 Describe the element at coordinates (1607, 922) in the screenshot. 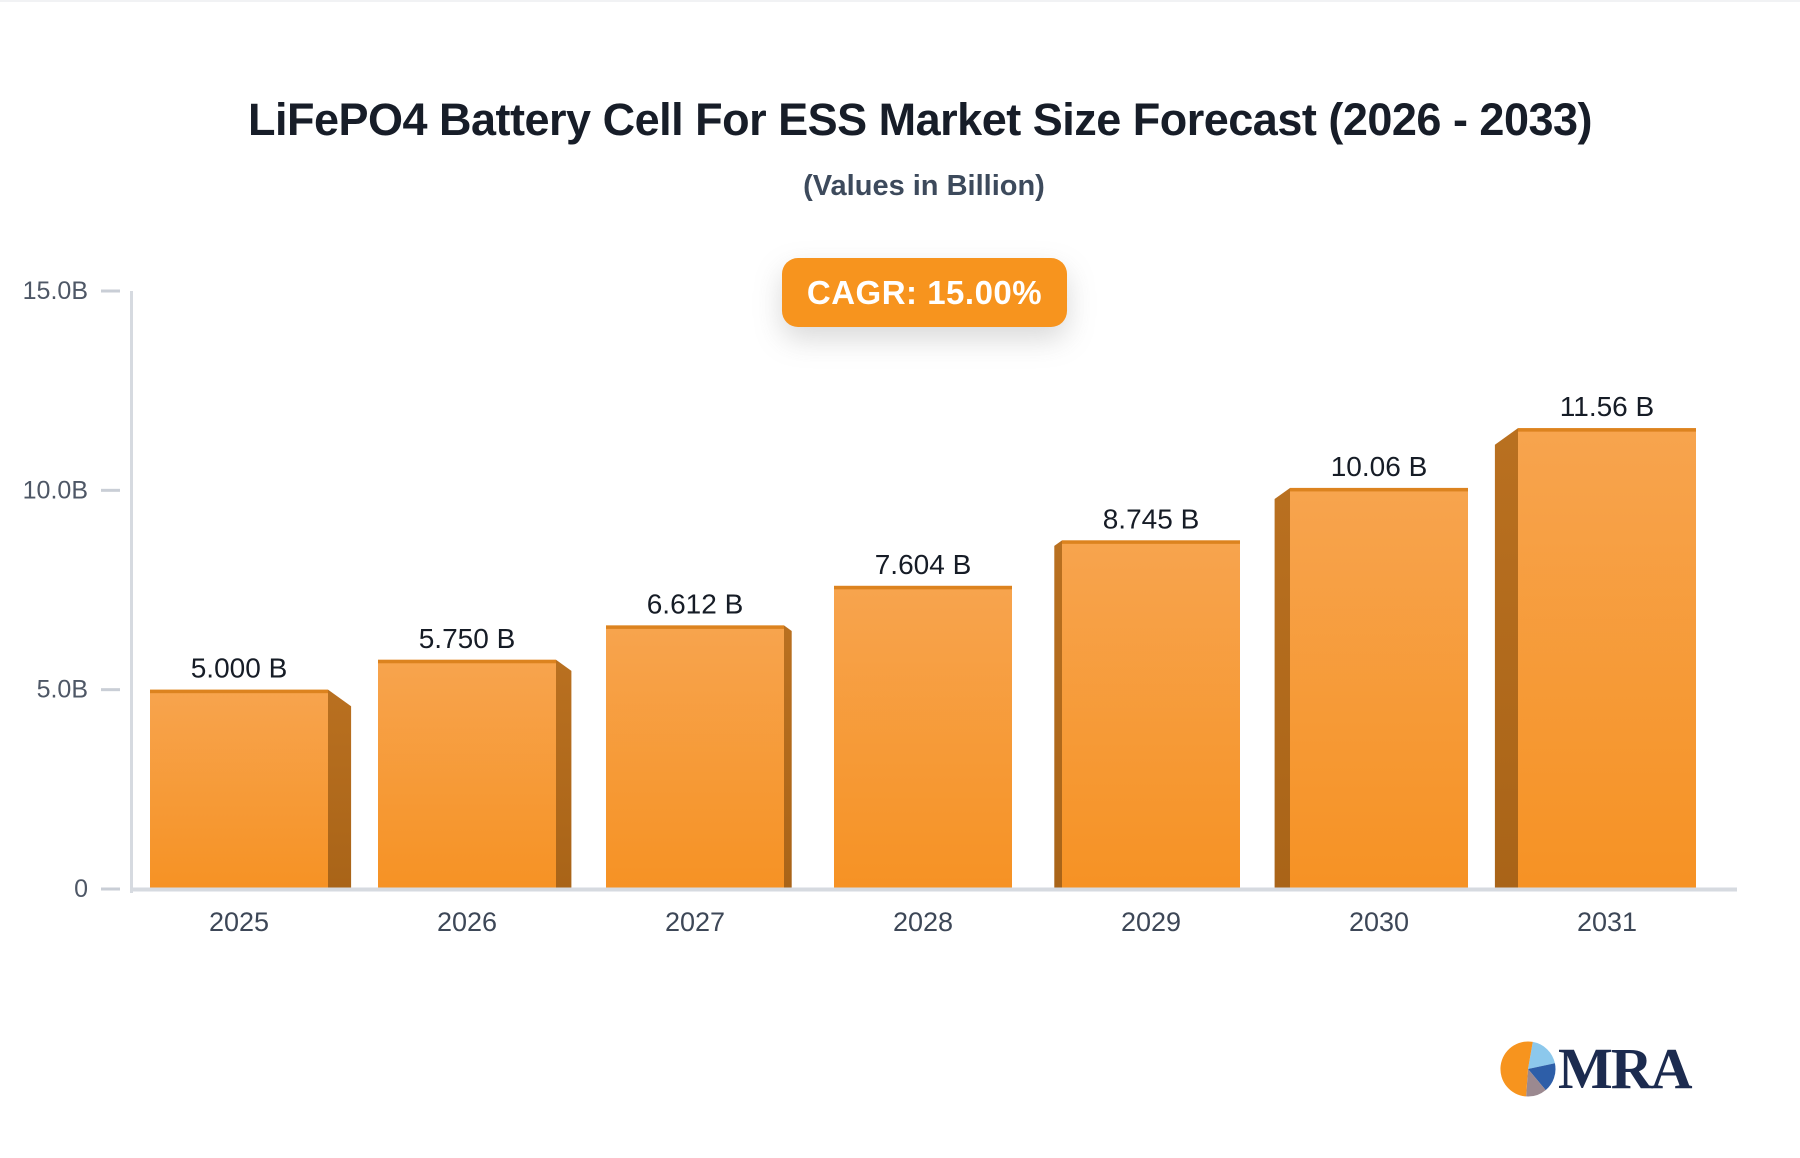

I see `x-axis-label-2031: 2031` at that location.